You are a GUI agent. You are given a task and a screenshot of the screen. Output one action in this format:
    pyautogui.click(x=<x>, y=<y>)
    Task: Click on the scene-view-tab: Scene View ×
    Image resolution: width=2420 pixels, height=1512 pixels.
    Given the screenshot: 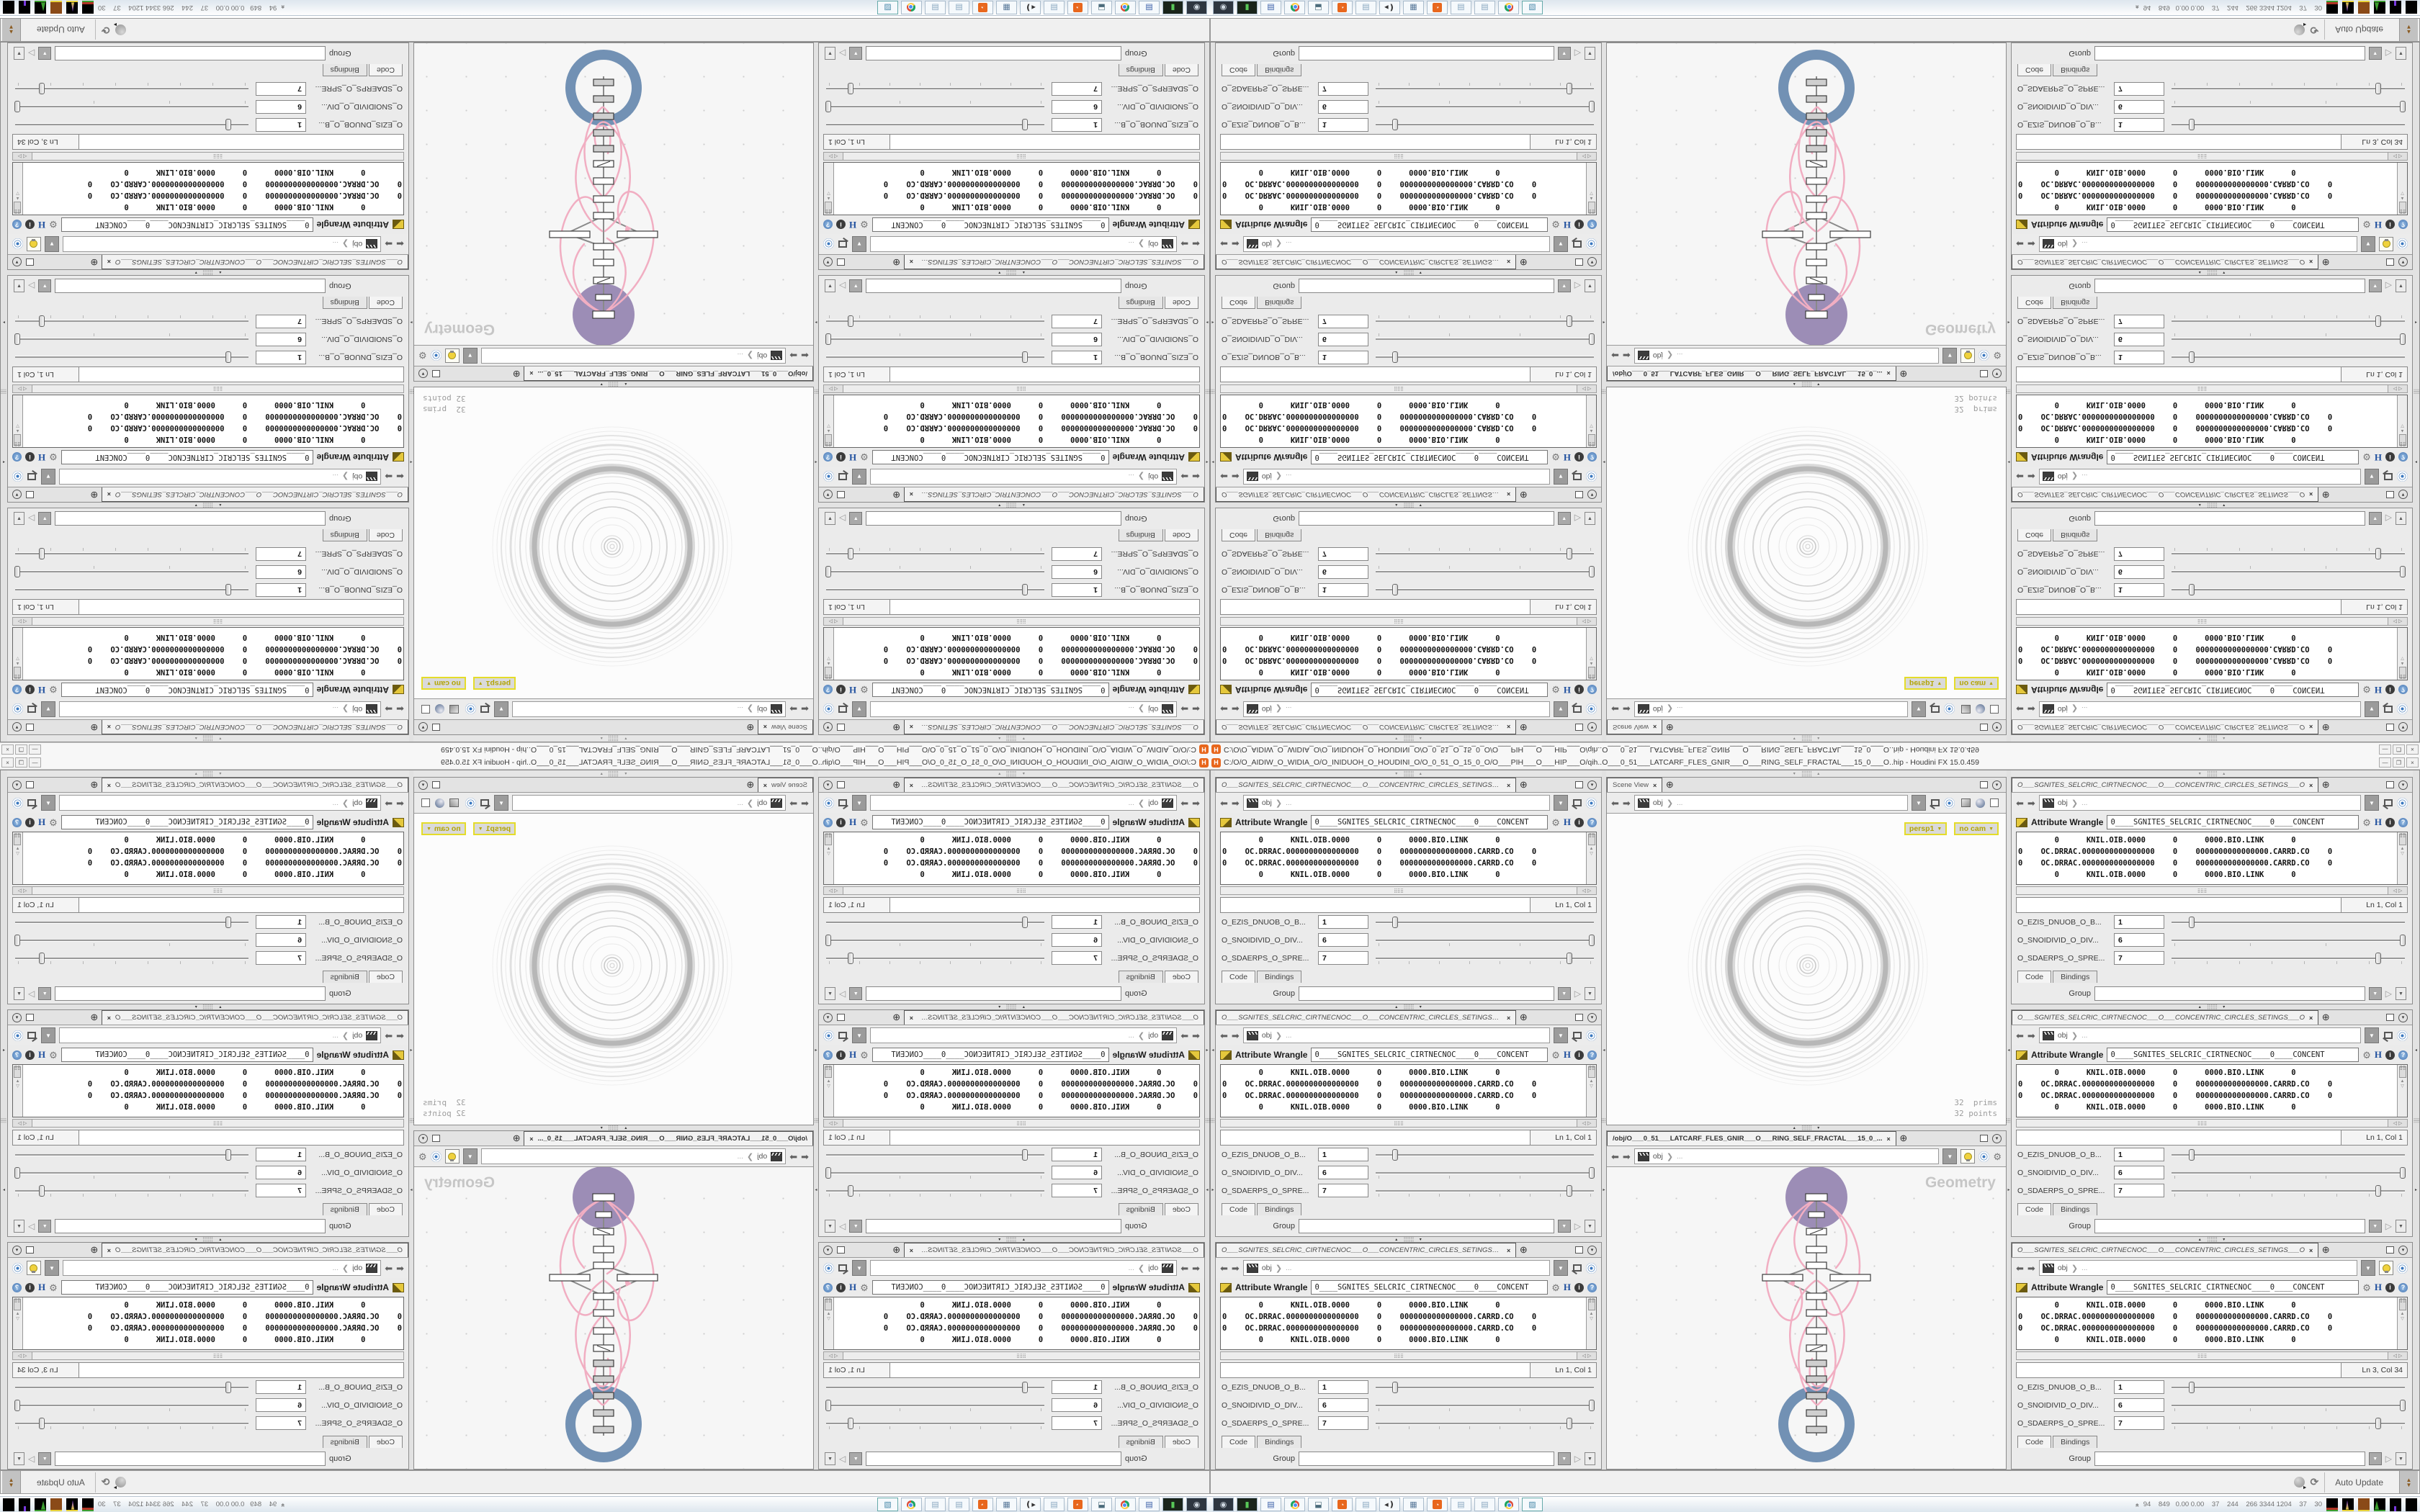 What is the action you would take?
    pyautogui.click(x=1635, y=727)
    